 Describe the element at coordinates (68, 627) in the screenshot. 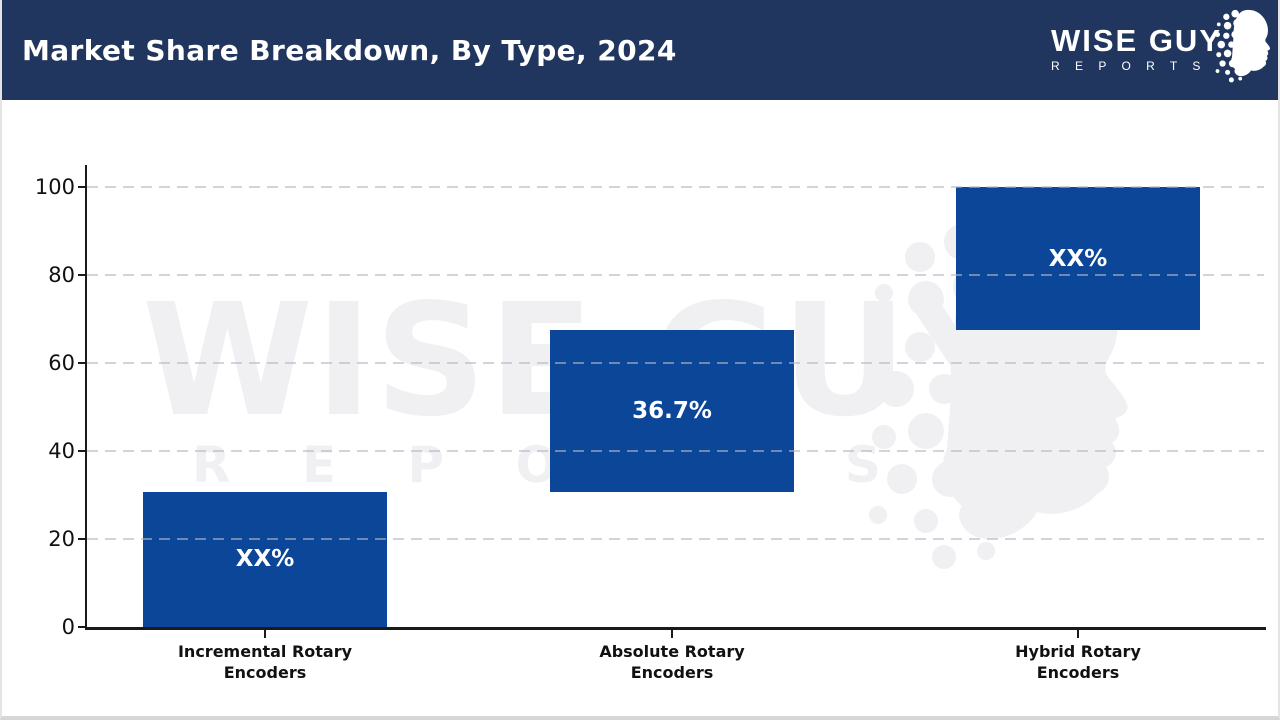

I see `y-tick-label: 0` at that location.